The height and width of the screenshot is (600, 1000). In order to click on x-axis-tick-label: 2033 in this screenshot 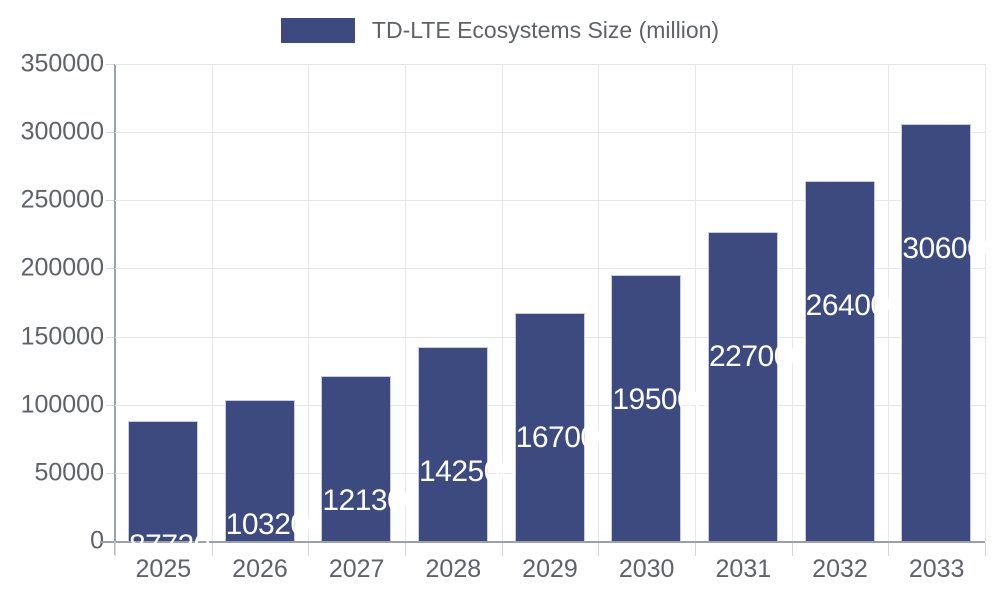, I will do `click(936, 569)`.